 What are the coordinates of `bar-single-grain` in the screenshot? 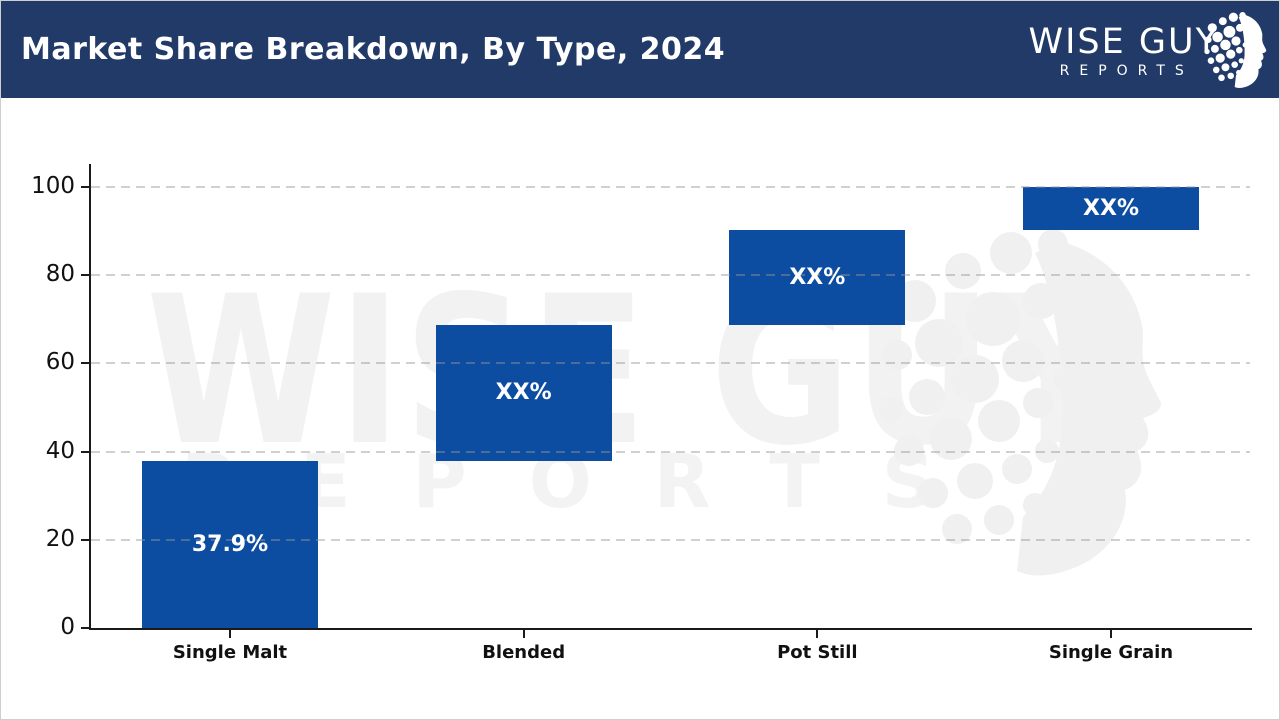 It's located at (1111, 208).